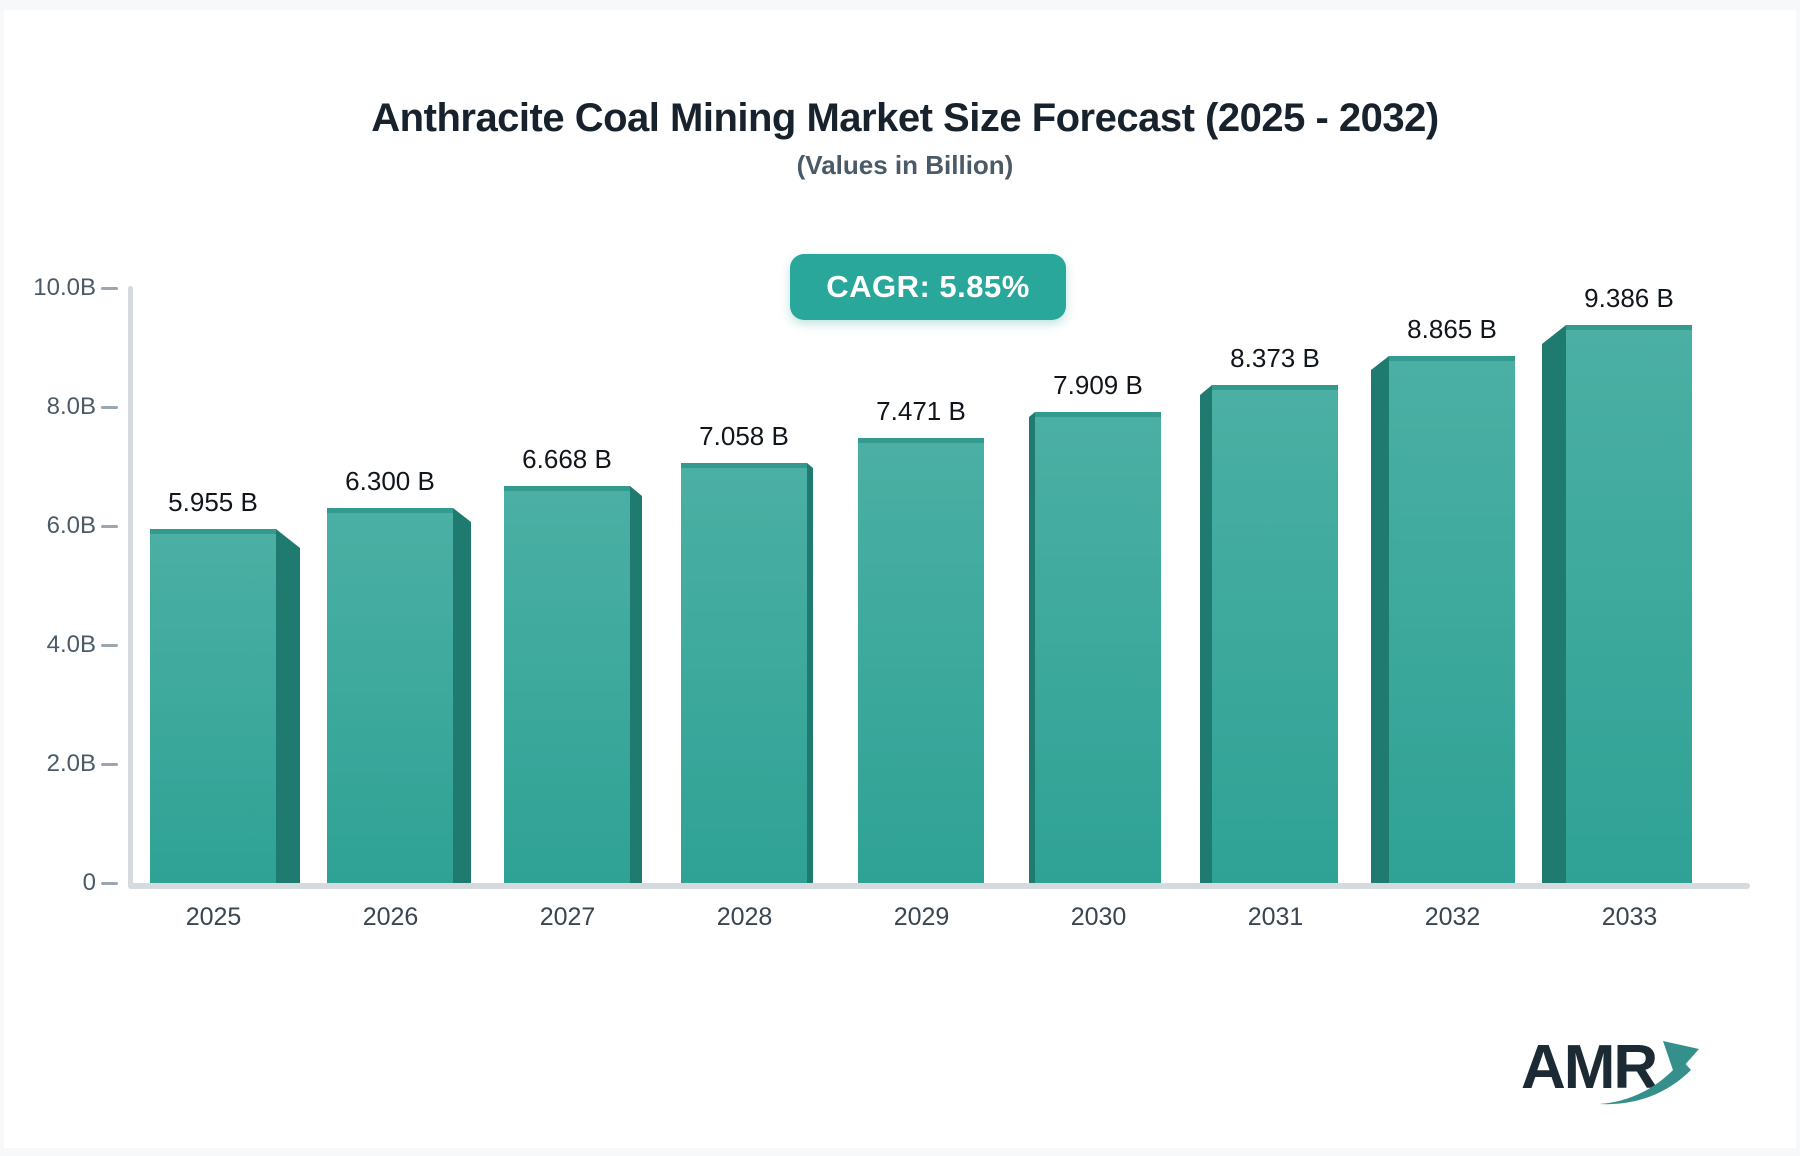  What do you see at coordinates (744, 917) in the screenshot?
I see `x-tick-label-2028: 2028` at bounding box center [744, 917].